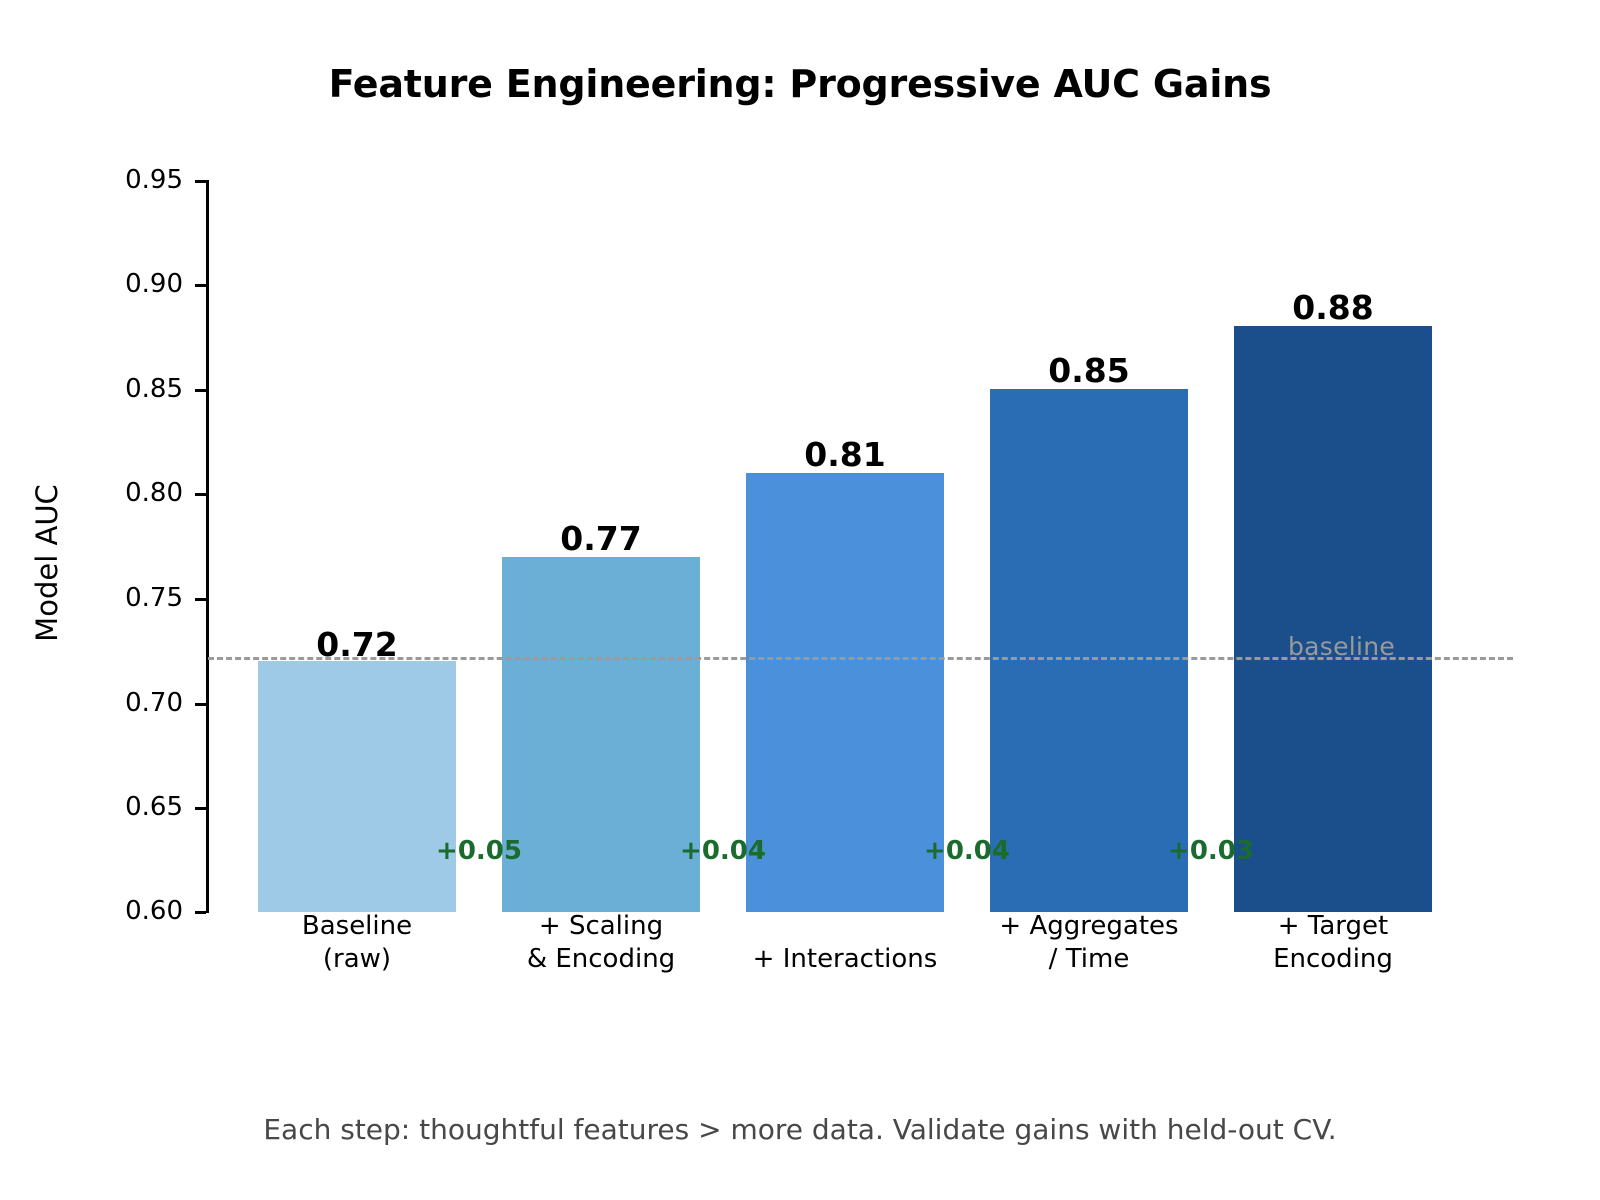  Describe the element at coordinates (154, 807) in the screenshot. I see `y-tick-label: 0.65` at that location.